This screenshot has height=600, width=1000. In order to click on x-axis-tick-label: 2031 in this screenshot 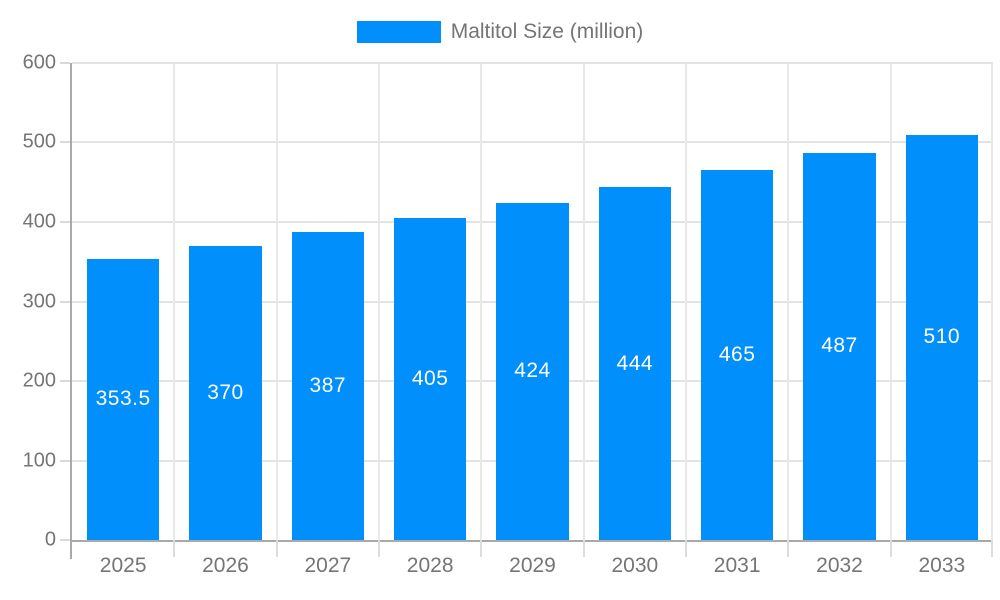, I will do `click(737, 565)`.